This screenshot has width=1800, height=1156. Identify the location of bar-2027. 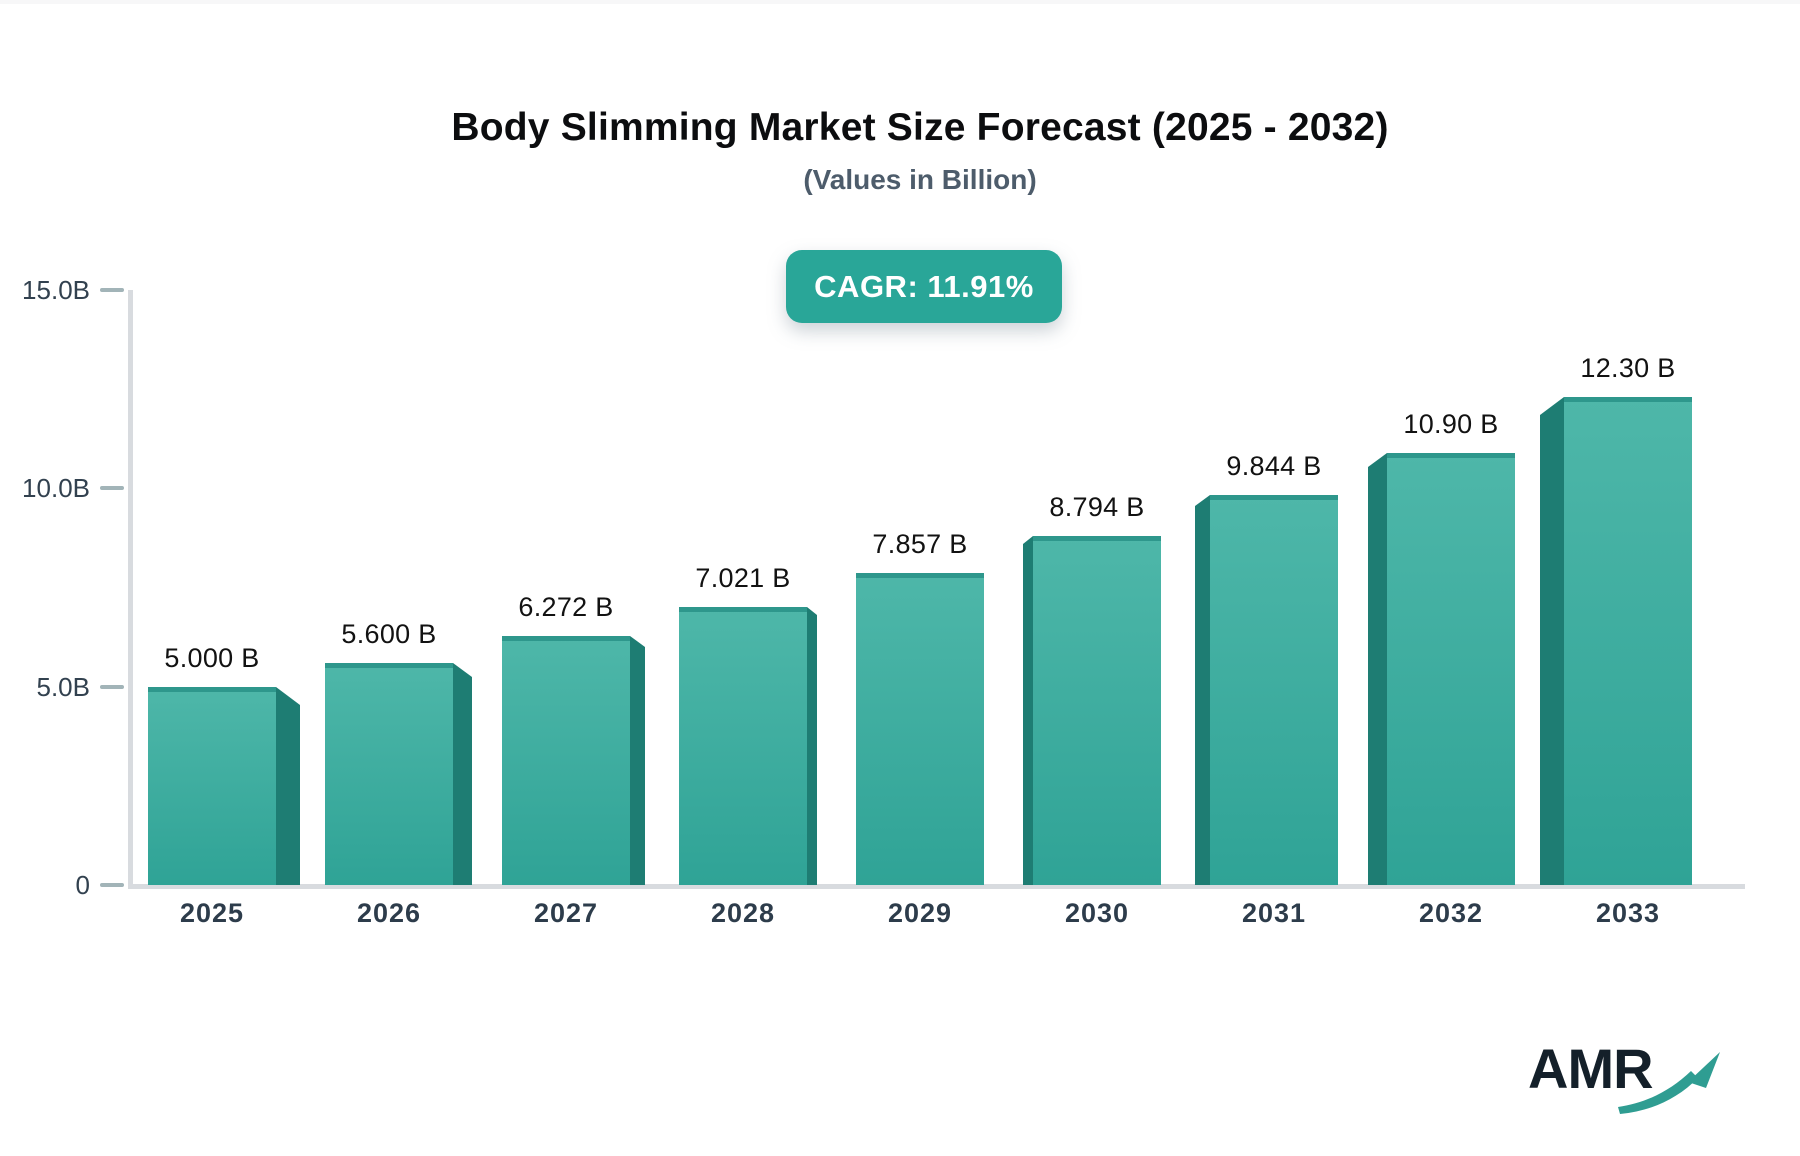
(566, 760).